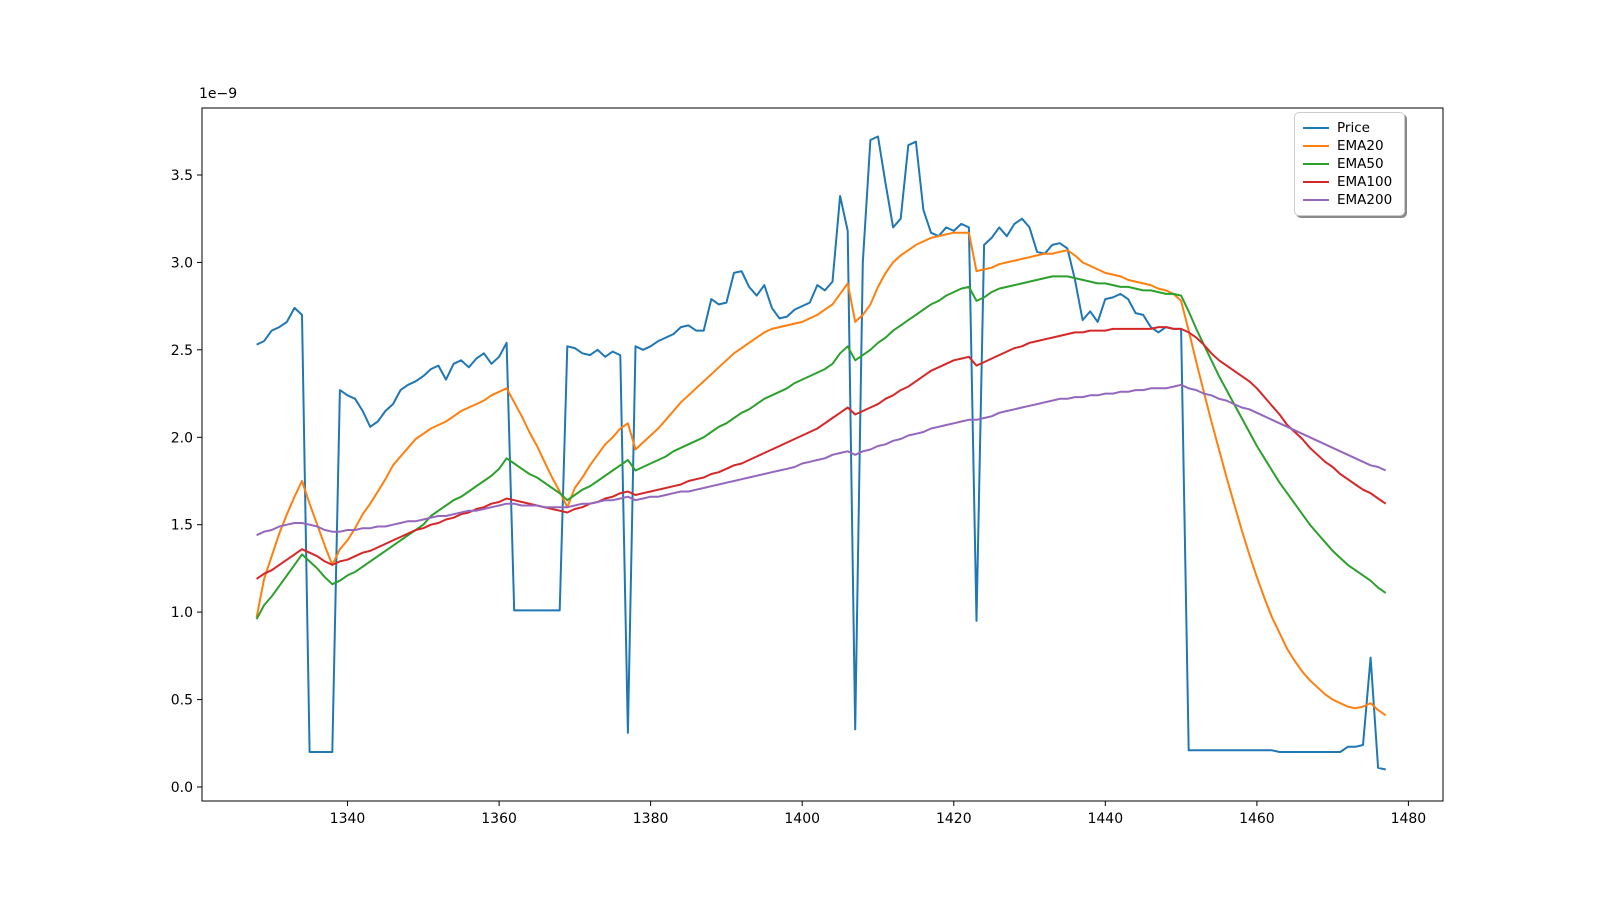  I want to click on x-tick-label: 1440, so click(1105, 819).